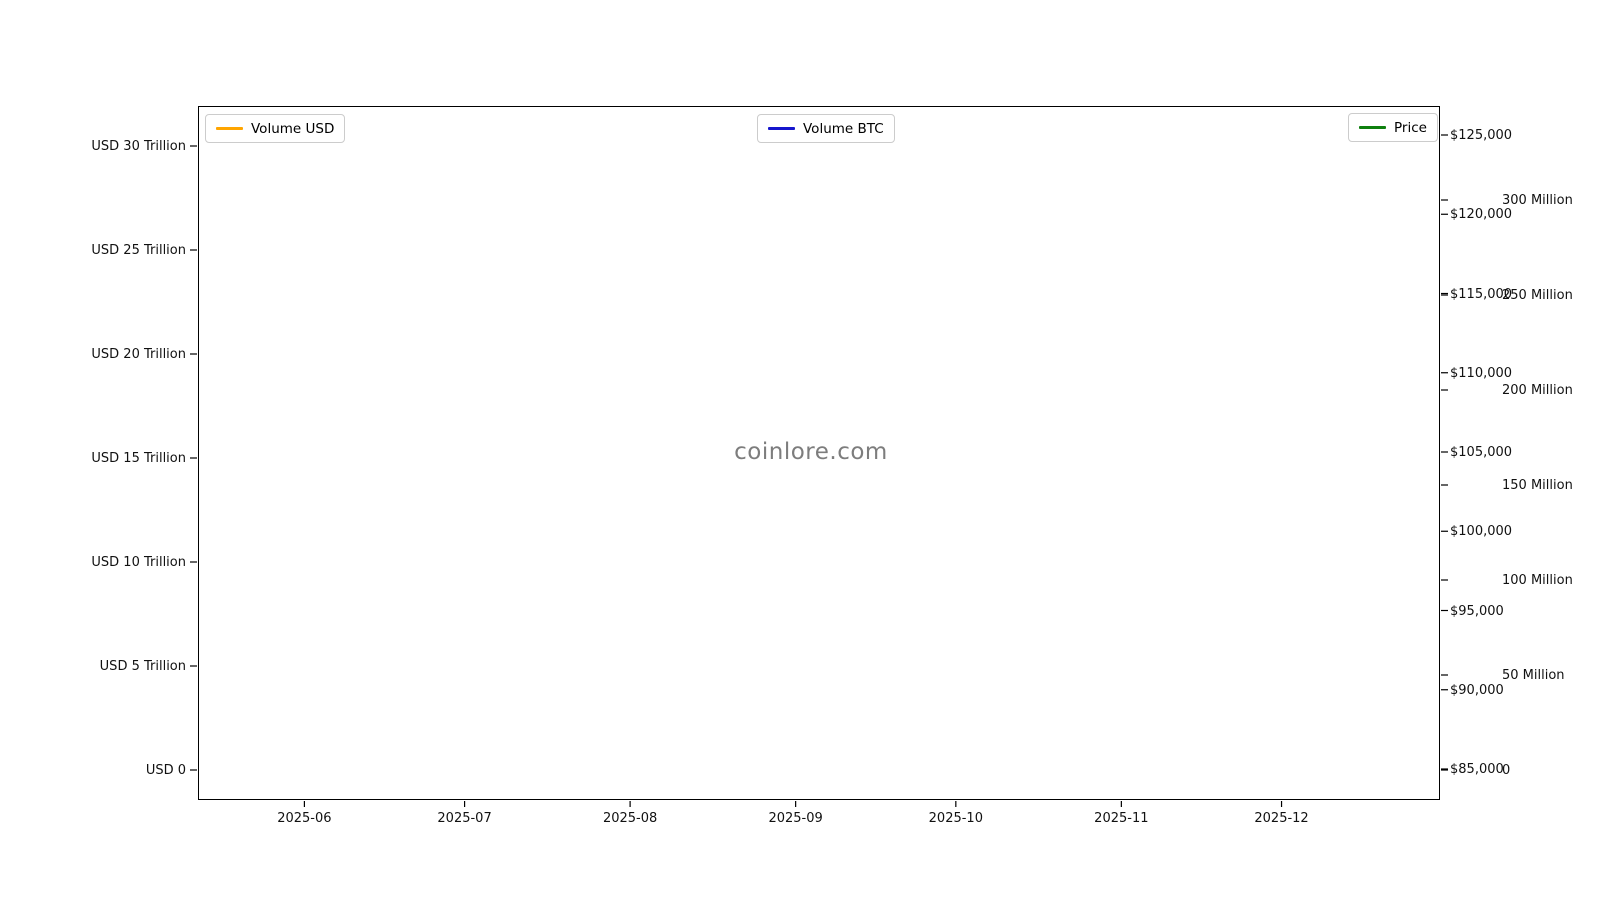 The width and height of the screenshot is (1600, 900). Describe the element at coordinates (1533, 675) in the screenshot. I see `y-right-volume-tick-label: 50 Million` at that location.